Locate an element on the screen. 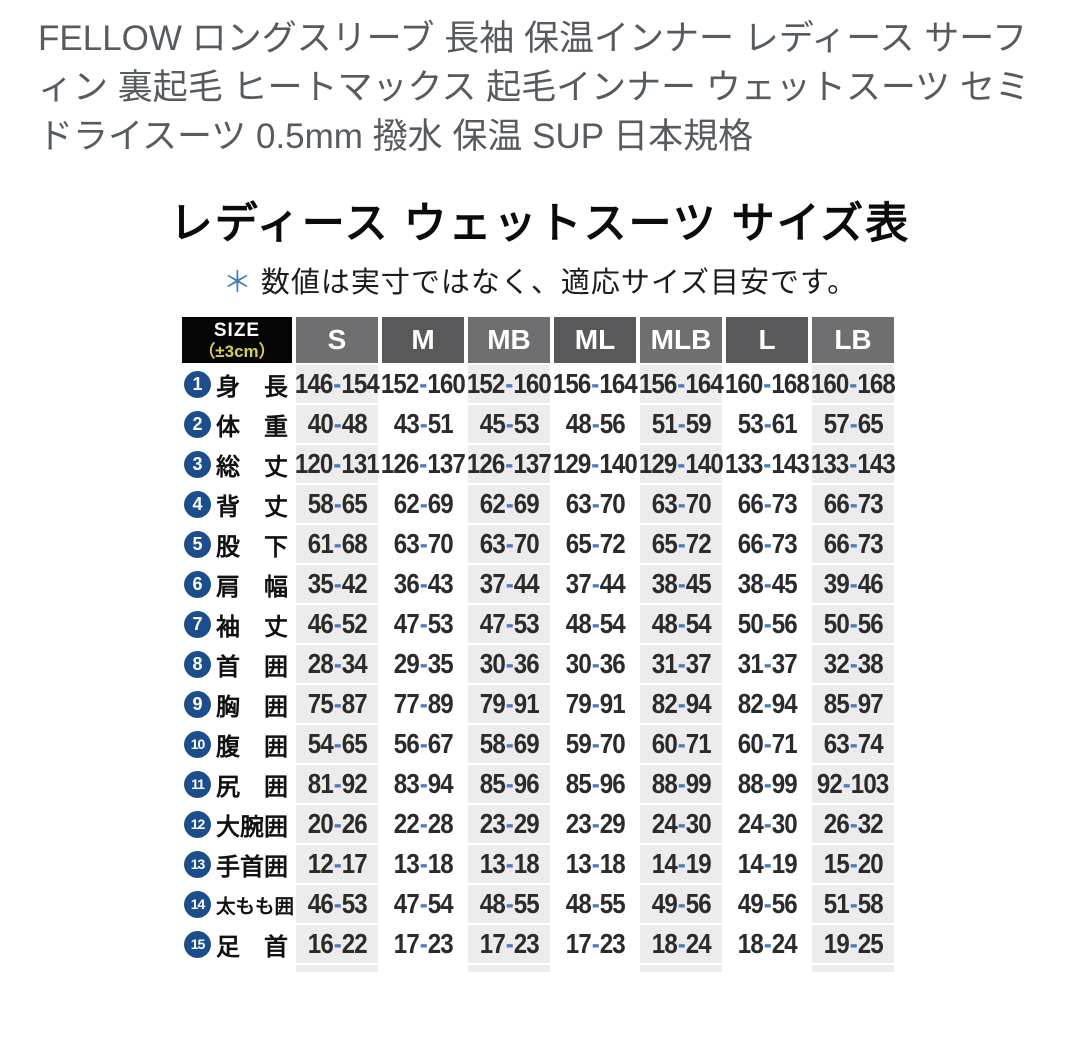 This screenshot has height=1054, width=1080. value-cell: 79-91 is located at coordinates (595, 704).